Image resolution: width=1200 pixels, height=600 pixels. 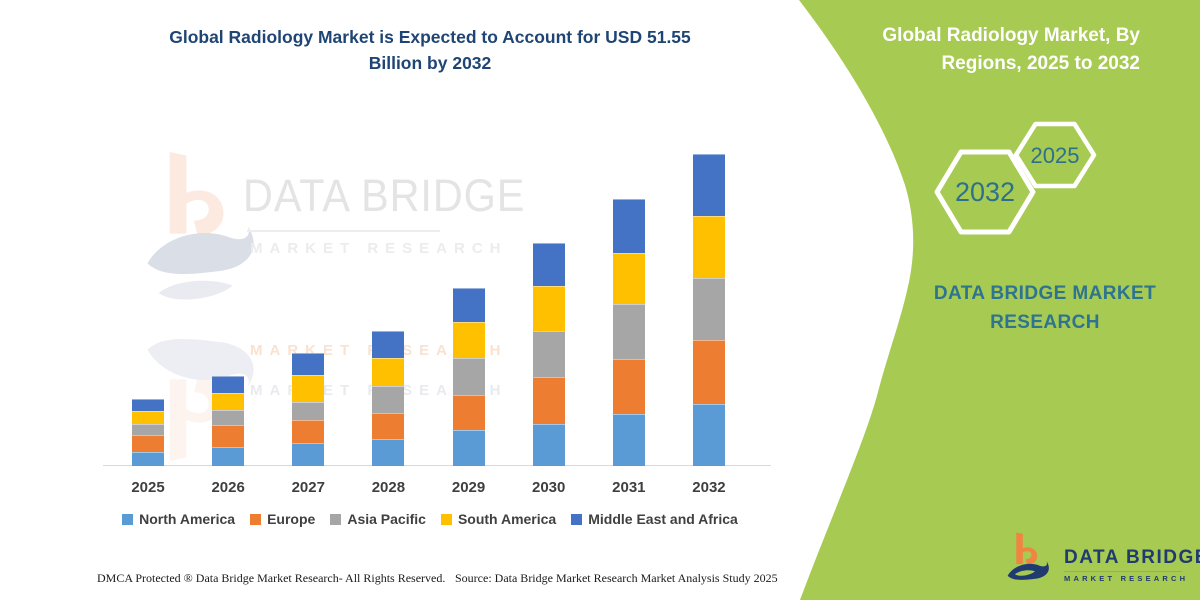 I want to click on bar-segment-2028-asia-pacific, so click(x=388, y=399).